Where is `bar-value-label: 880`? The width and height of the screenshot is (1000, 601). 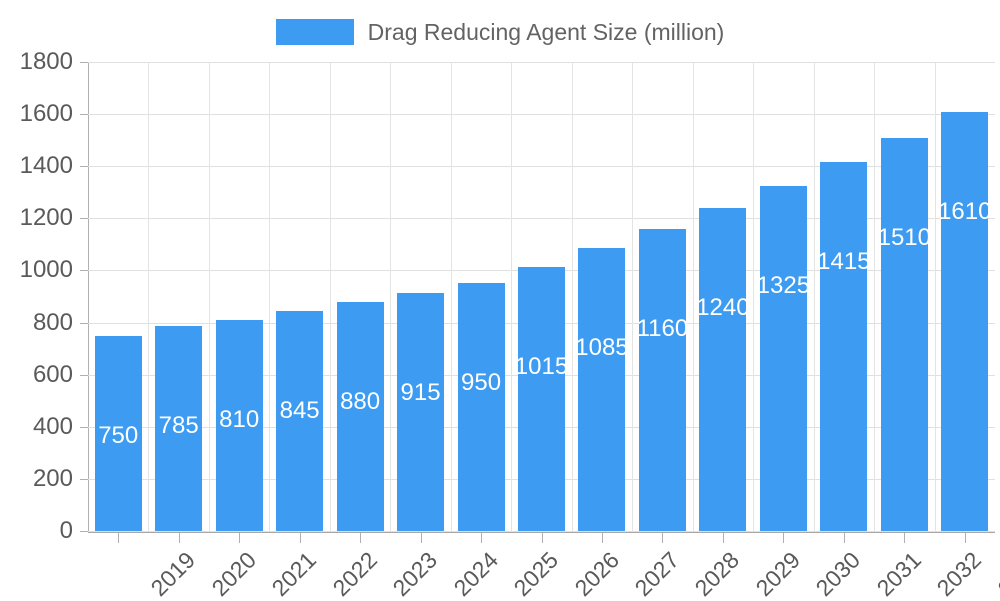
bar-value-label: 880 is located at coordinates (360, 401).